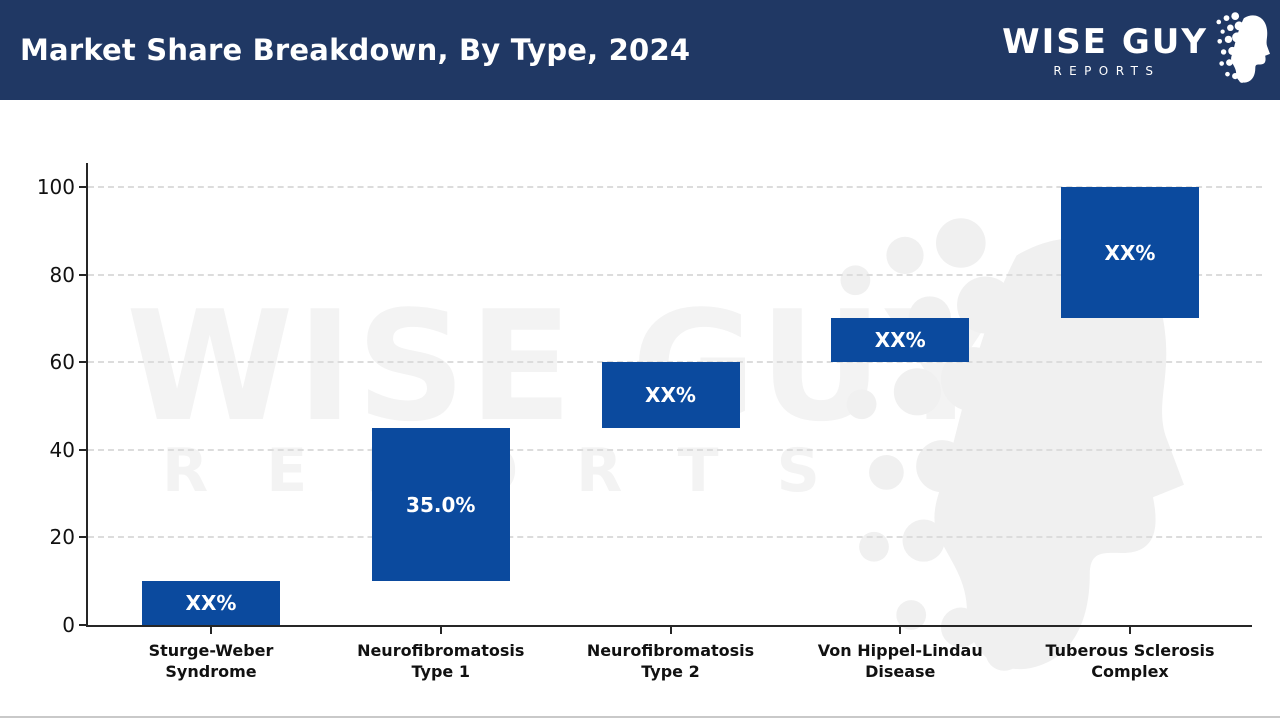  I want to click on y-tick-label: 20, so click(62, 537).